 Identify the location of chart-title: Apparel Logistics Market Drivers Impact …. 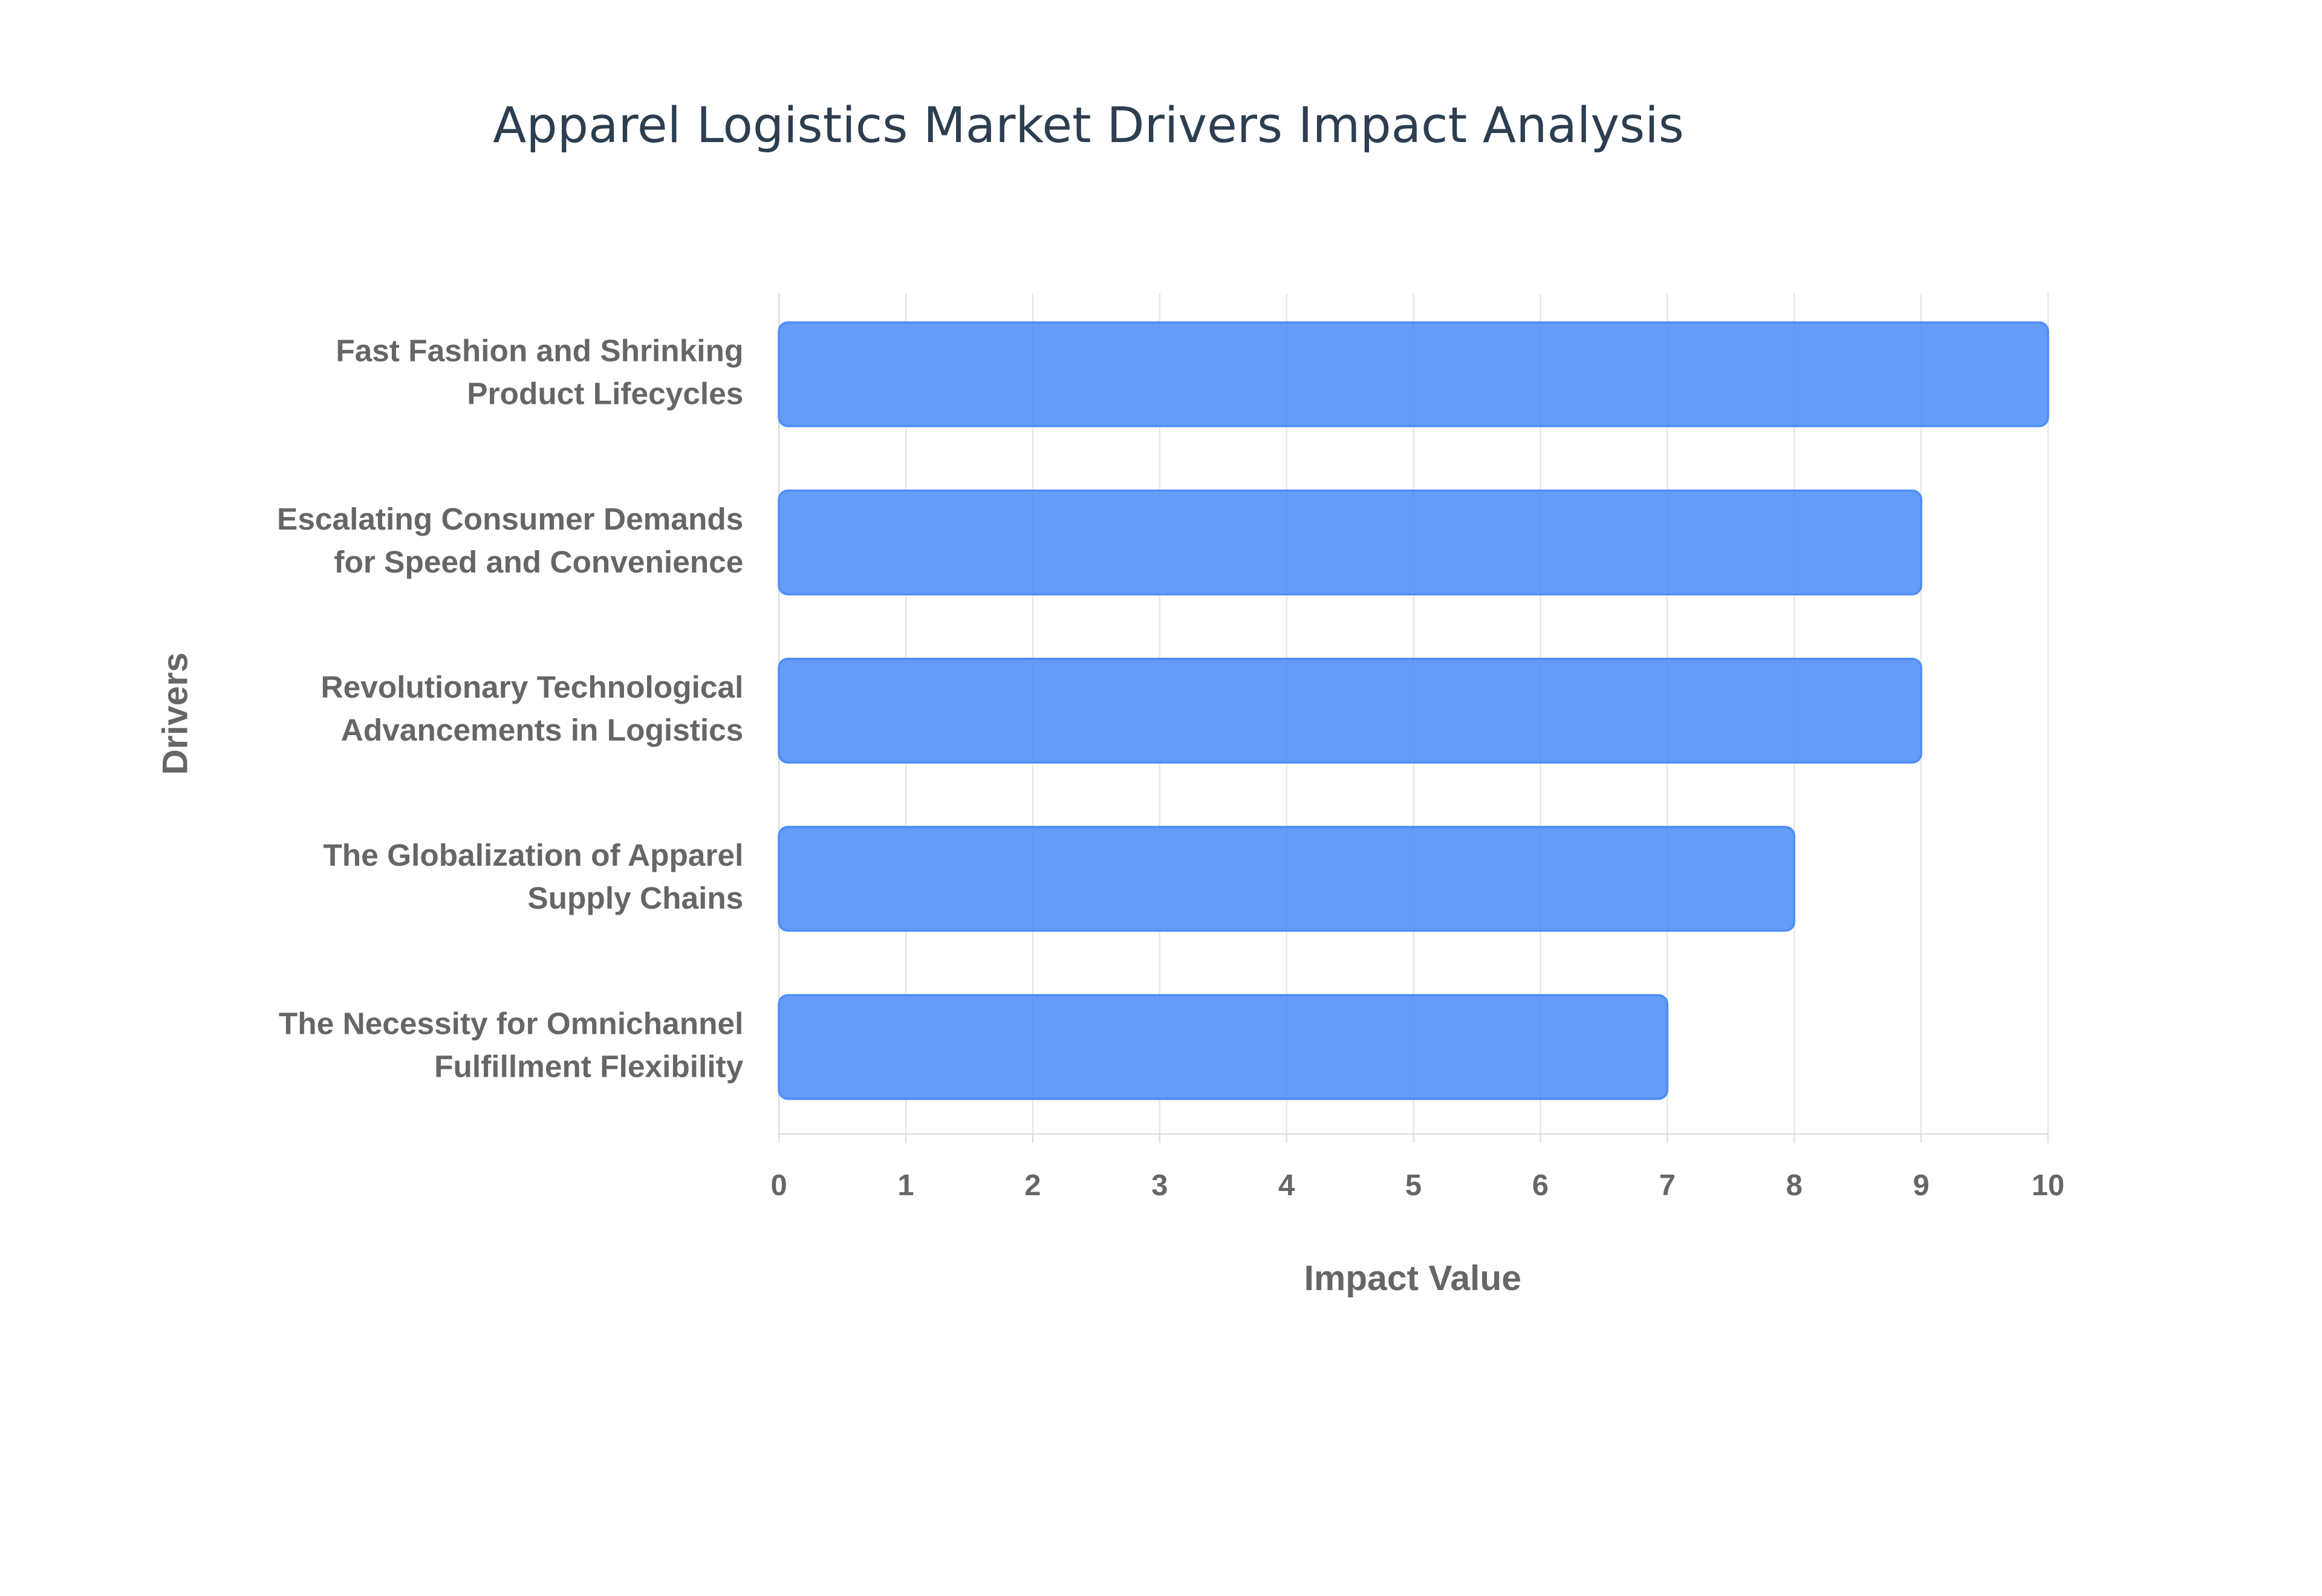
(1088, 125).